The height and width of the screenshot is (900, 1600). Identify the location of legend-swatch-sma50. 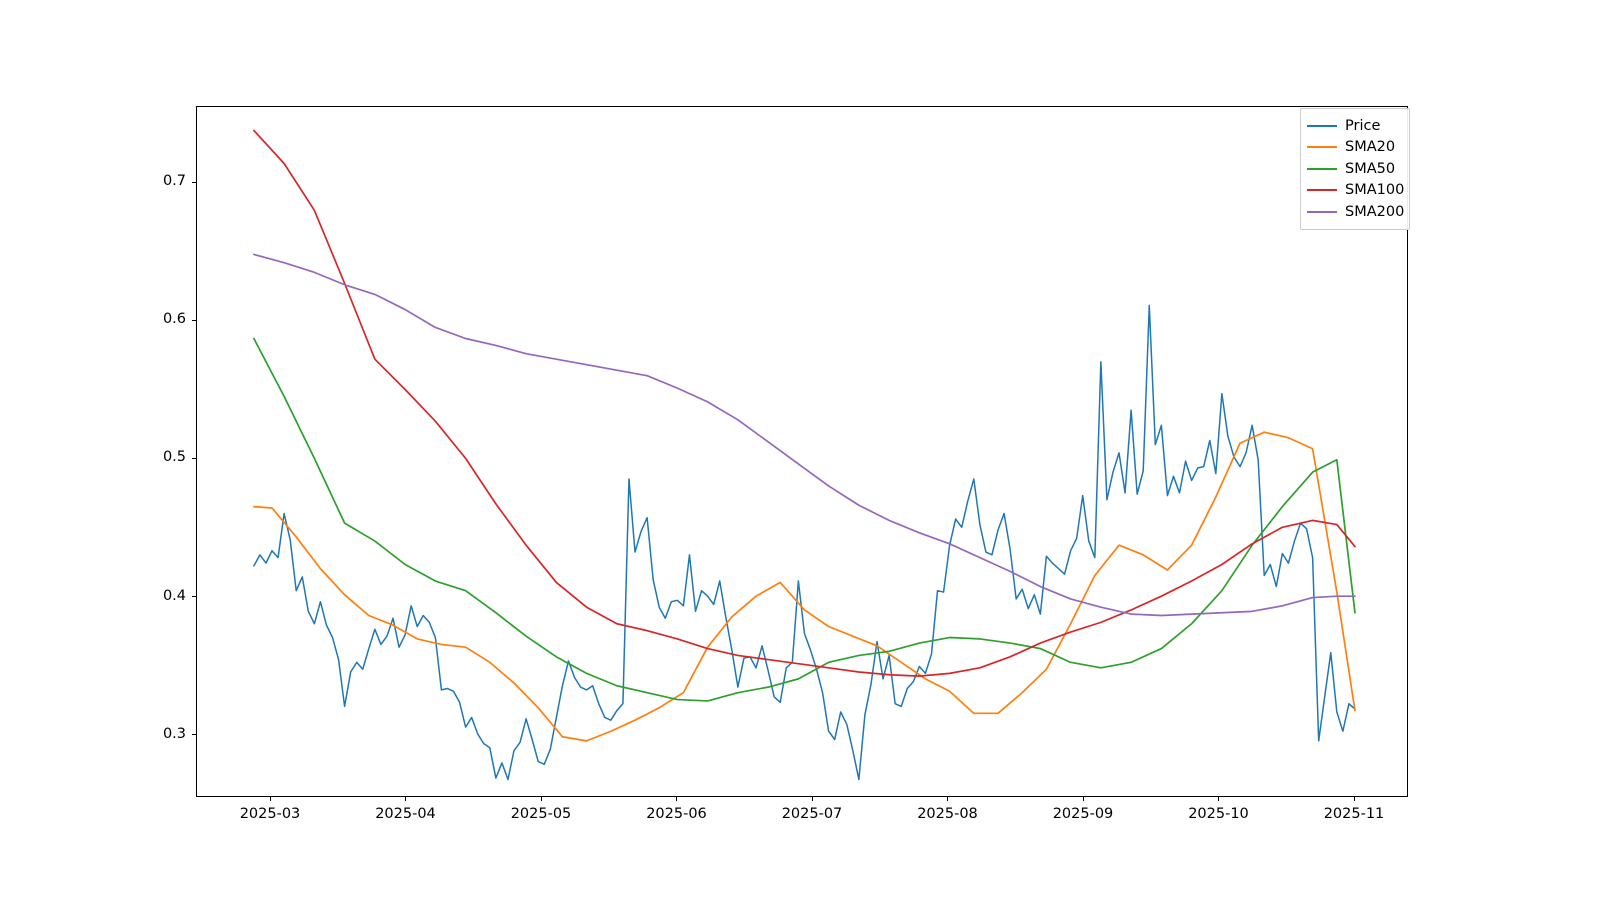
(1322, 168).